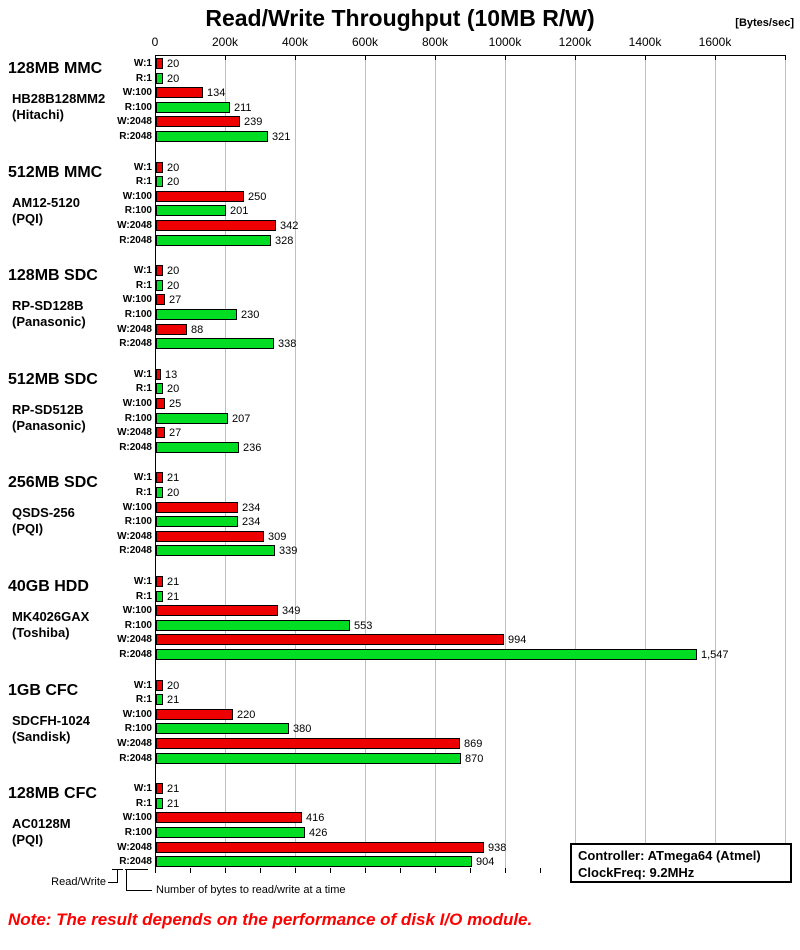 This screenshot has width=800, height=950. Describe the element at coordinates (175, 433) in the screenshot. I see `bar-value-label: 27` at that location.